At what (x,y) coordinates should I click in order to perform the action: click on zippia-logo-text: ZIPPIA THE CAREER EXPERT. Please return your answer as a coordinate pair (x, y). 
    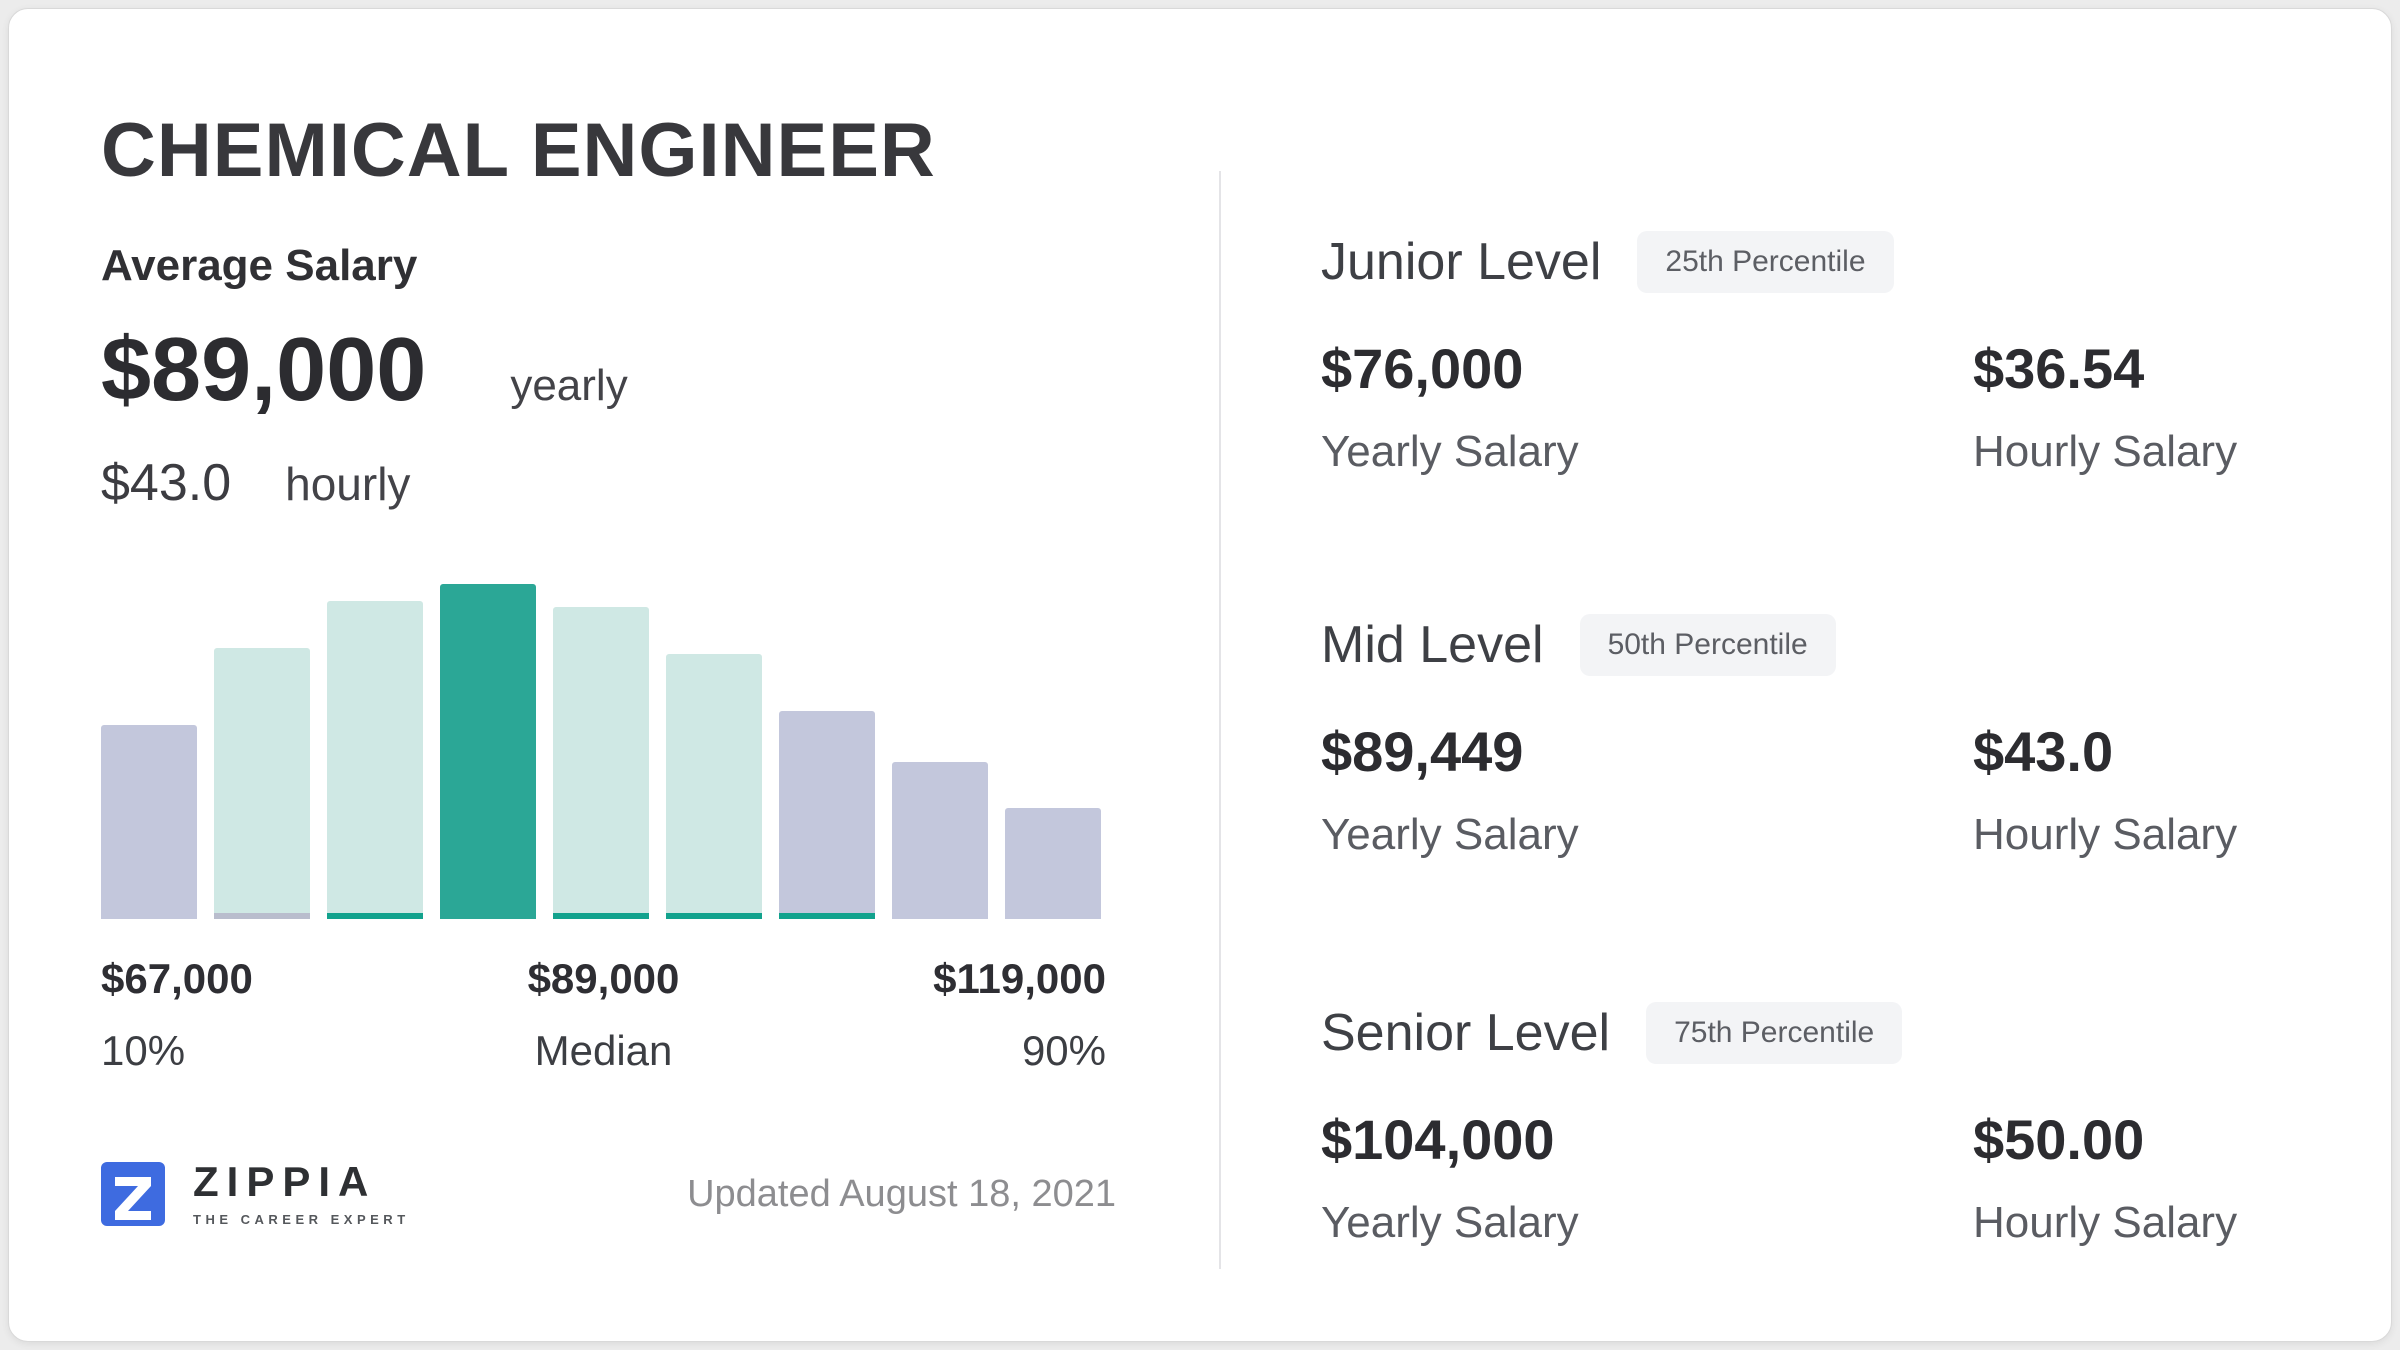
    Looking at the image, I should click on (301, 1193).